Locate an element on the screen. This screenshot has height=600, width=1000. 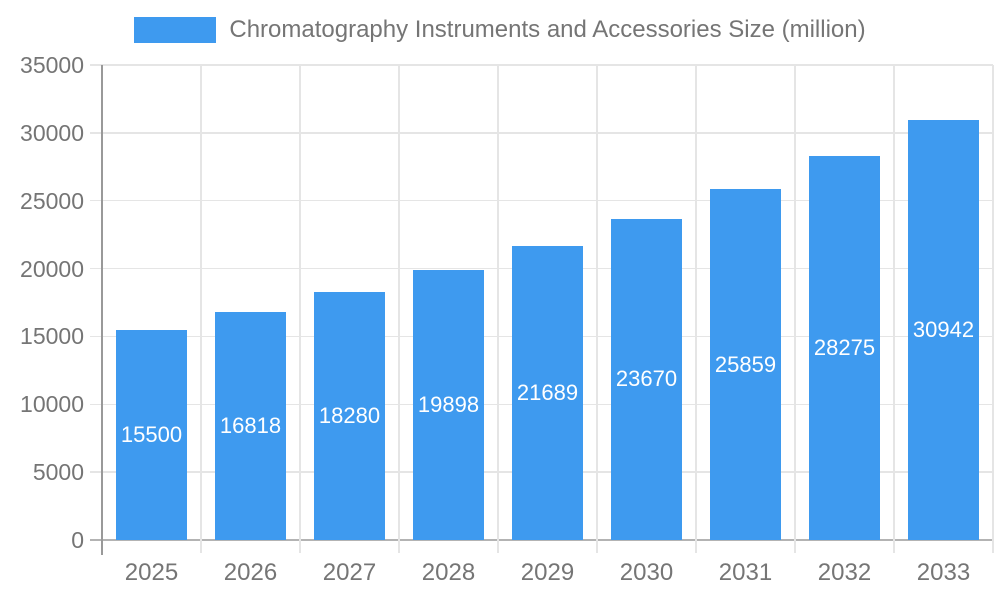
x-tick-label: 2030 is located at coordinates (646, 572).